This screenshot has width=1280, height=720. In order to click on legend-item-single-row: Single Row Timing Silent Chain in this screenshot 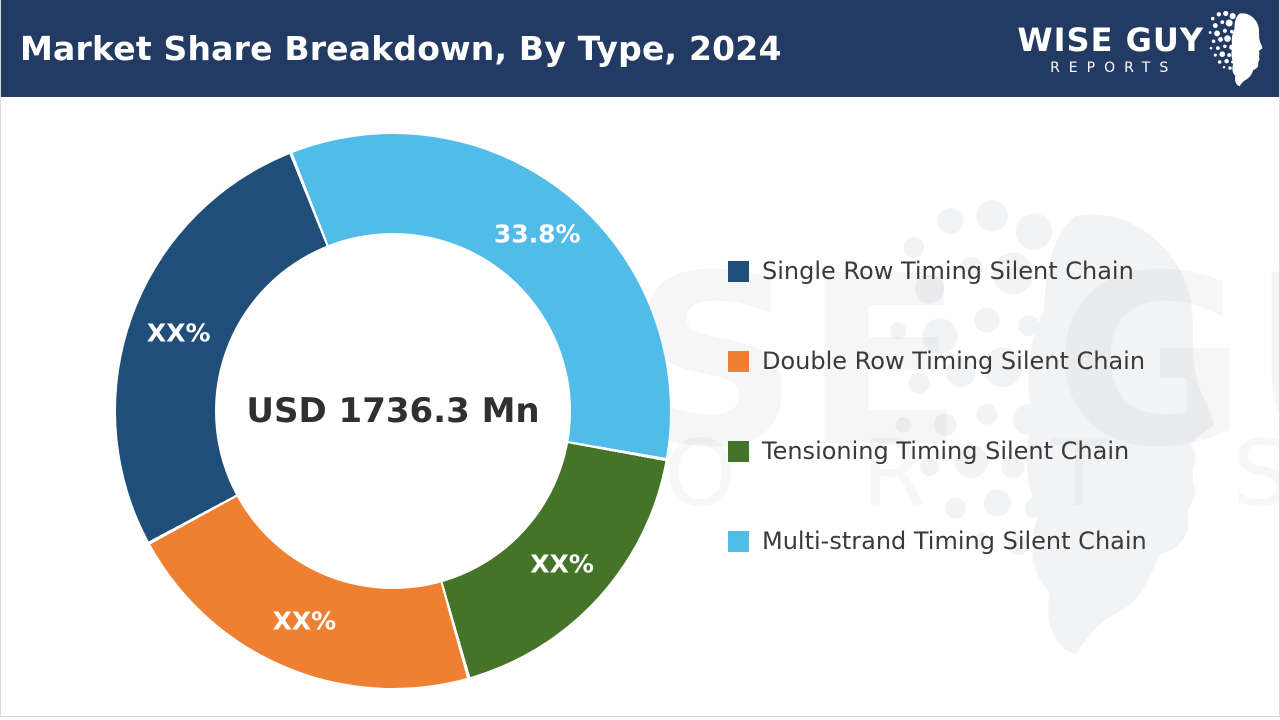, I will do `click(931, 271)`.